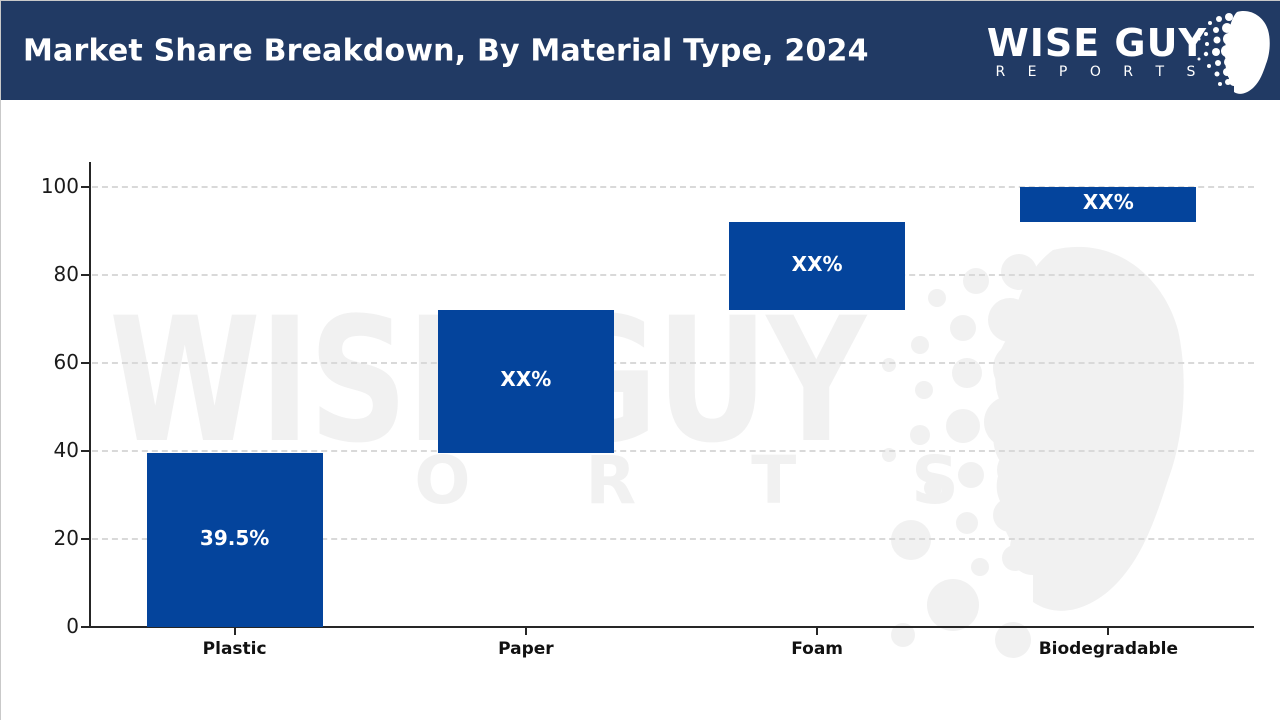 The image size is (1280, 721). I want to click on y-axis-label-80: 80, so click(66, 273).